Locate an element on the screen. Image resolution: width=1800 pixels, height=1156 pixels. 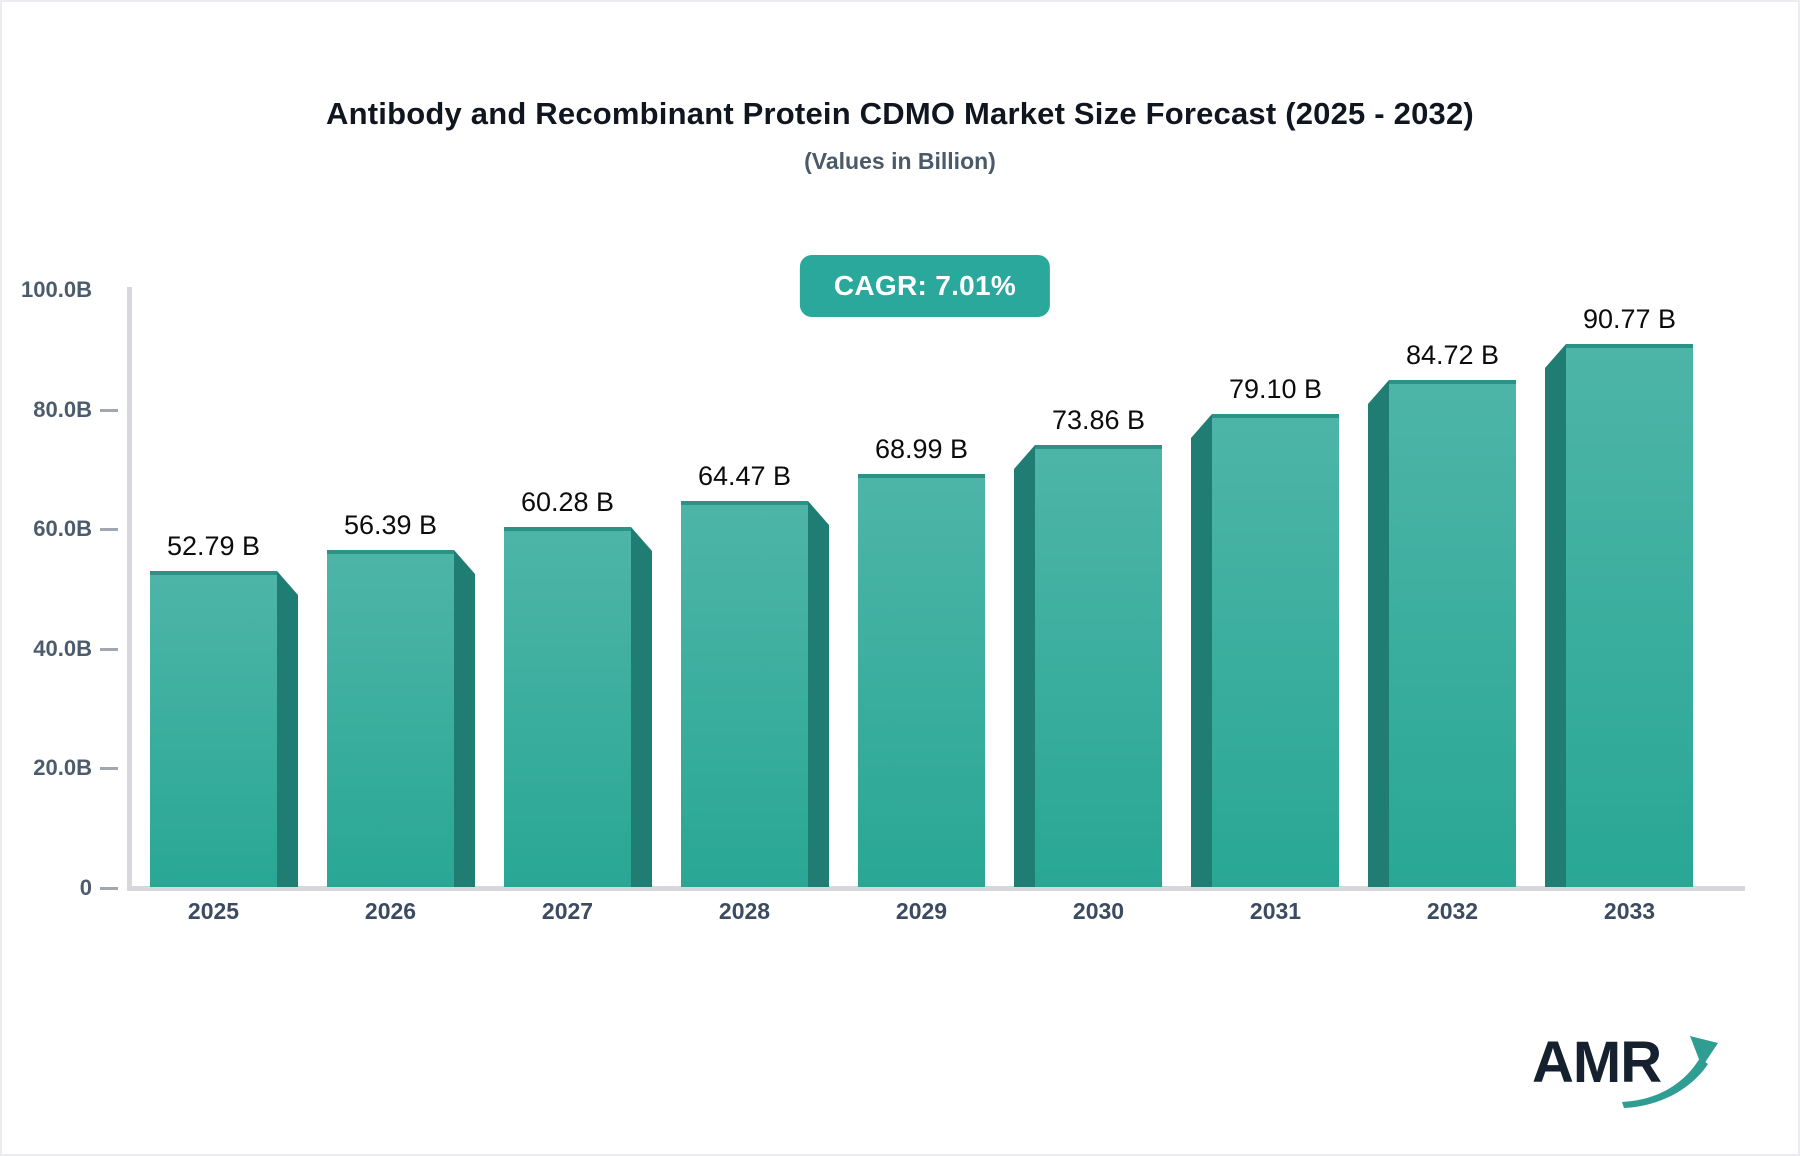
bar-2029 is located at coordinates (921, 680).